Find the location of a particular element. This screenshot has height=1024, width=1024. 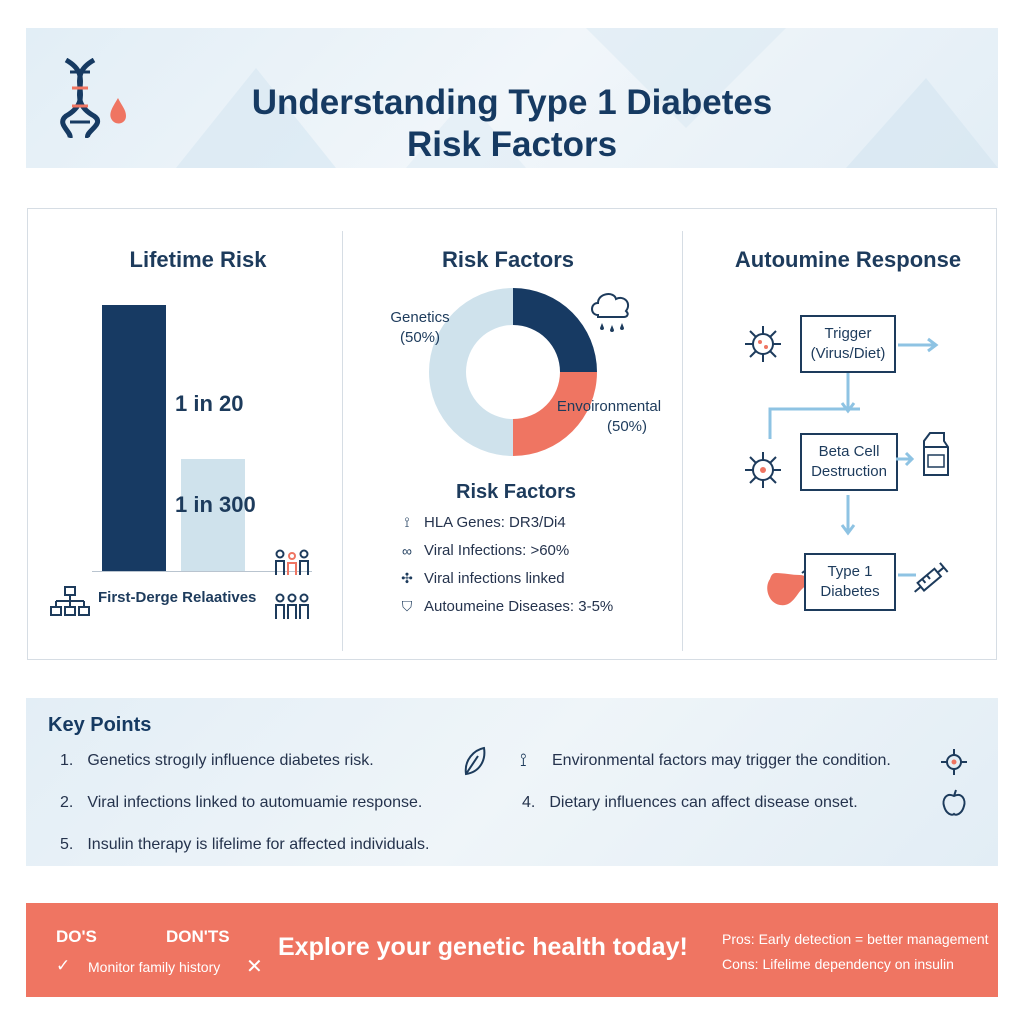

rain-cloud-icon is located at coordinates (610, 312).